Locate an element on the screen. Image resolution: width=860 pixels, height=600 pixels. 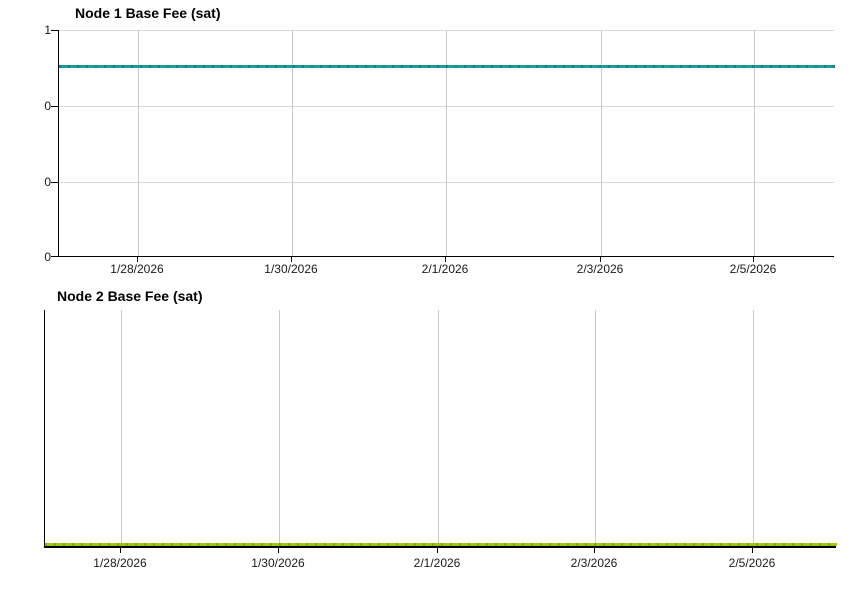
series-line-node1-base-fee is located at coordinates (447, 66).